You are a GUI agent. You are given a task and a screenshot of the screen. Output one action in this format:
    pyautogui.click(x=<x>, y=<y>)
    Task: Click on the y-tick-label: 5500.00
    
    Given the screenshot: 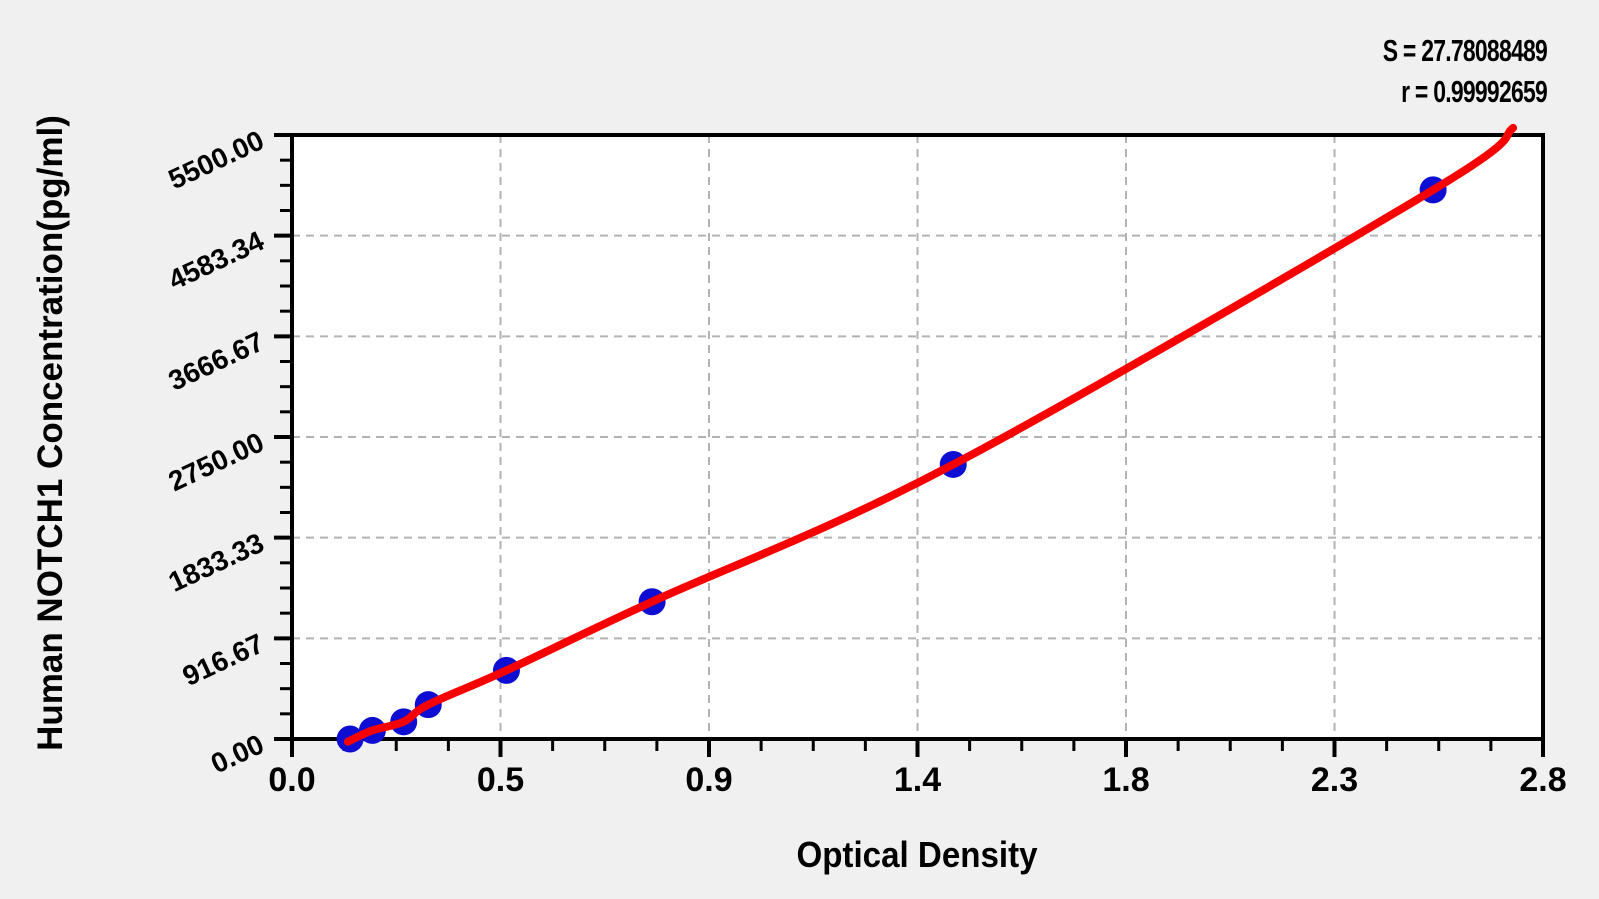 What is the action you would take?
    pyautogui.click(x=216, y=159)
    